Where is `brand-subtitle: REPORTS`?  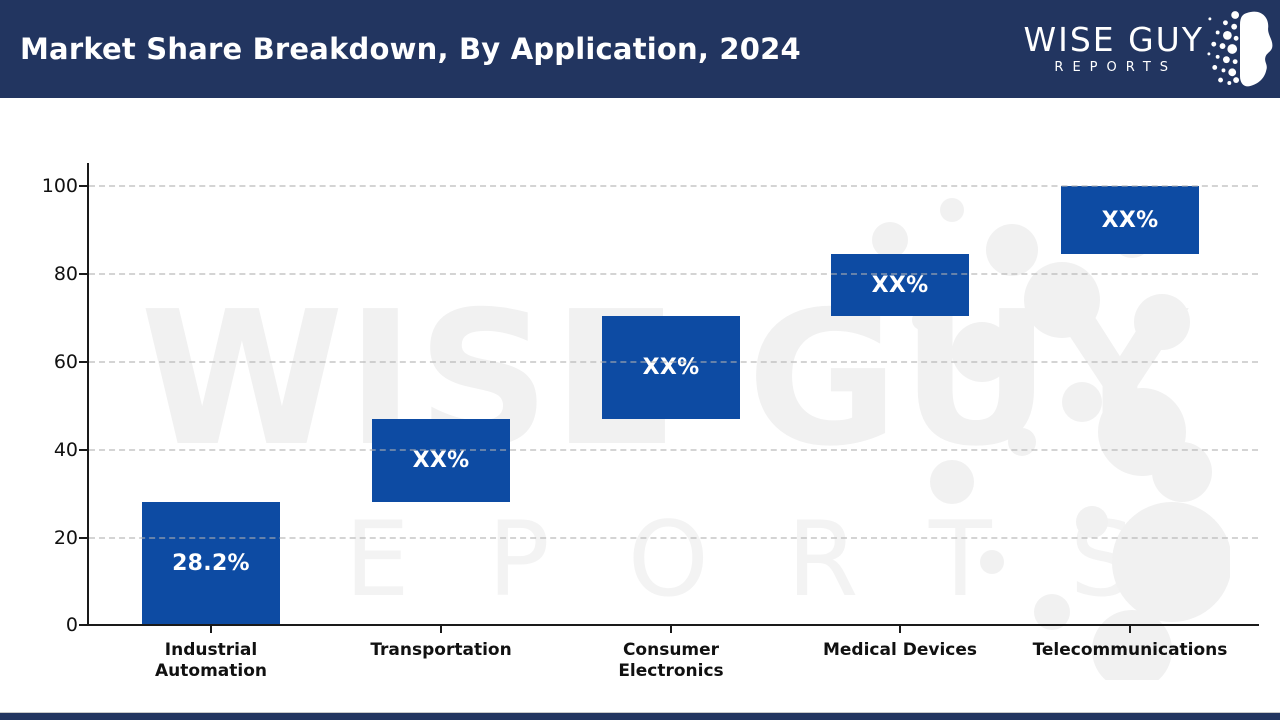
brand-subtitle: REPORTS is located at coordinates (1116, 67).